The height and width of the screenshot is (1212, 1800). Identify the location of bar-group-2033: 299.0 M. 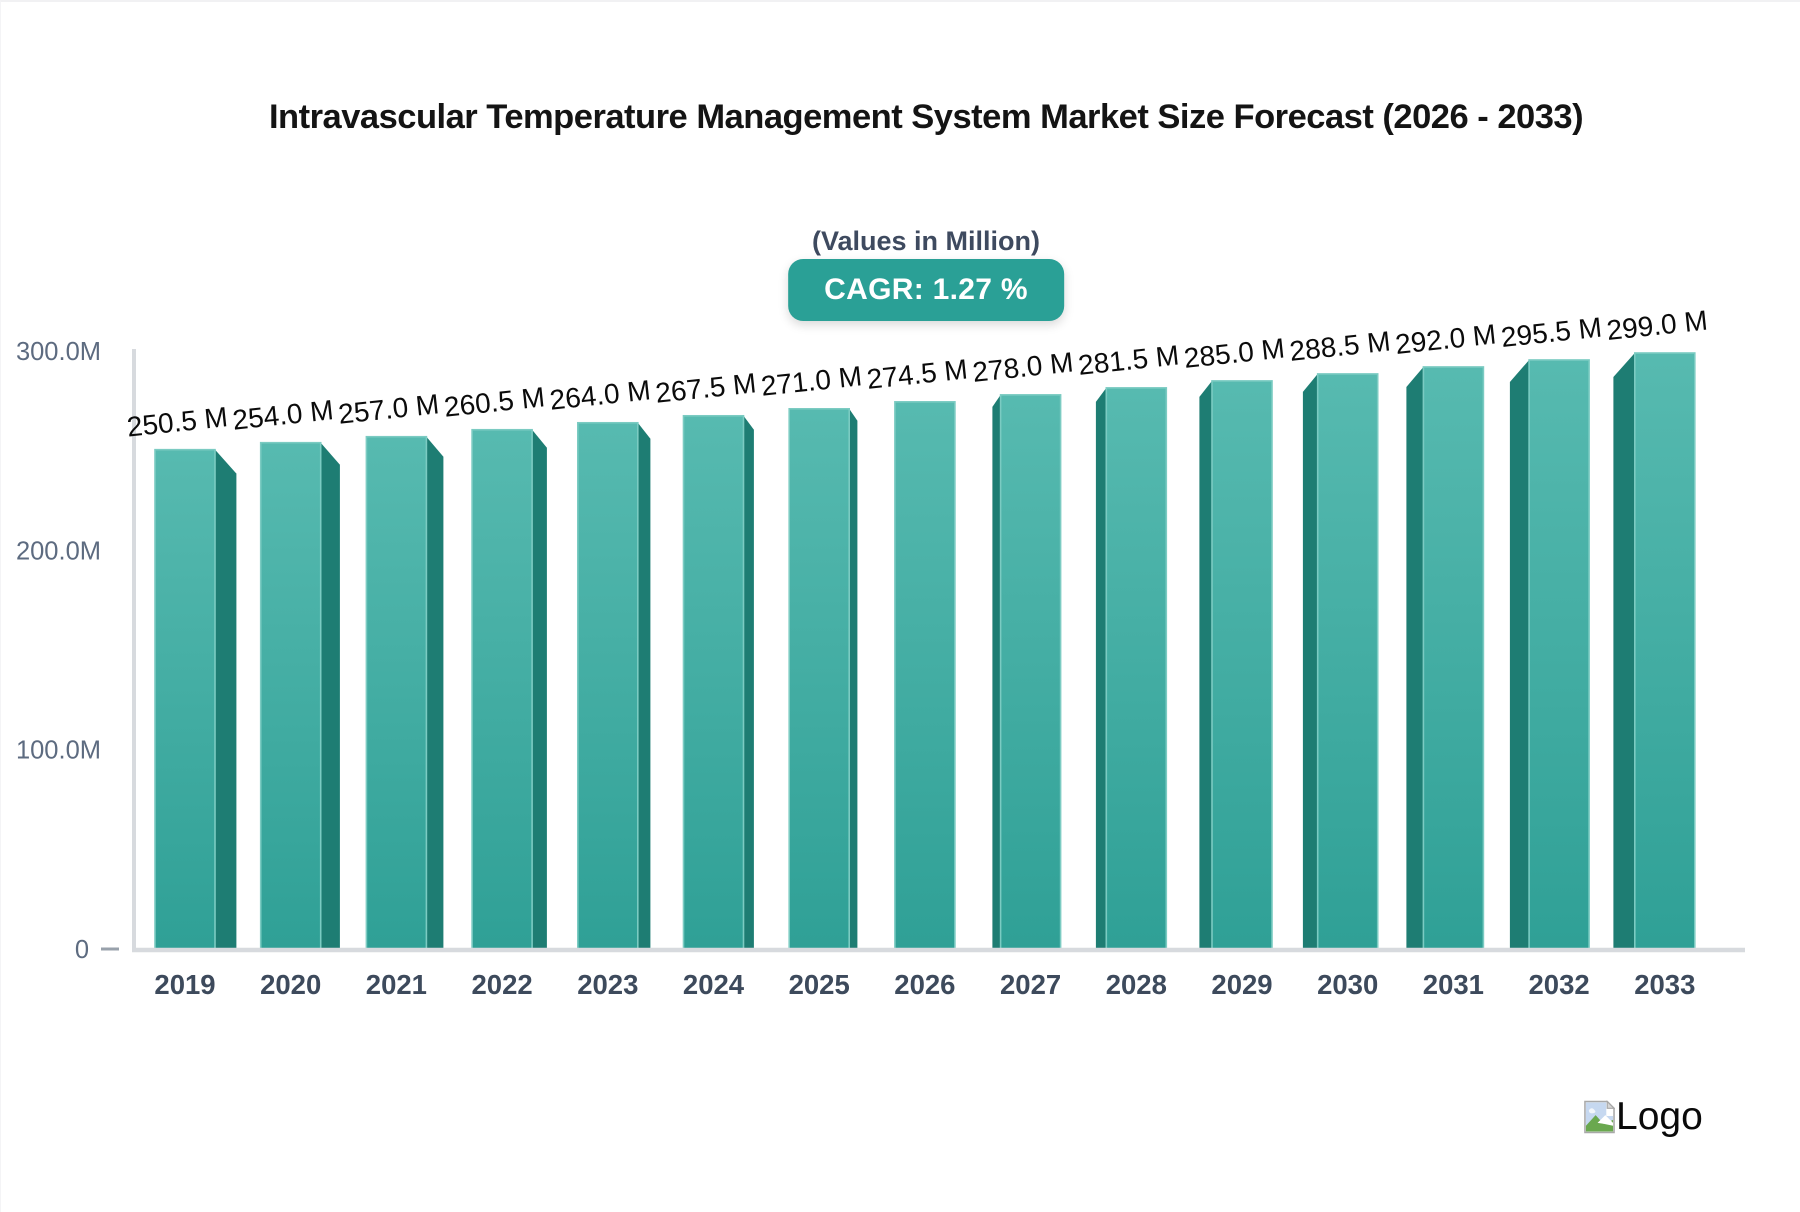
(1657, 627).